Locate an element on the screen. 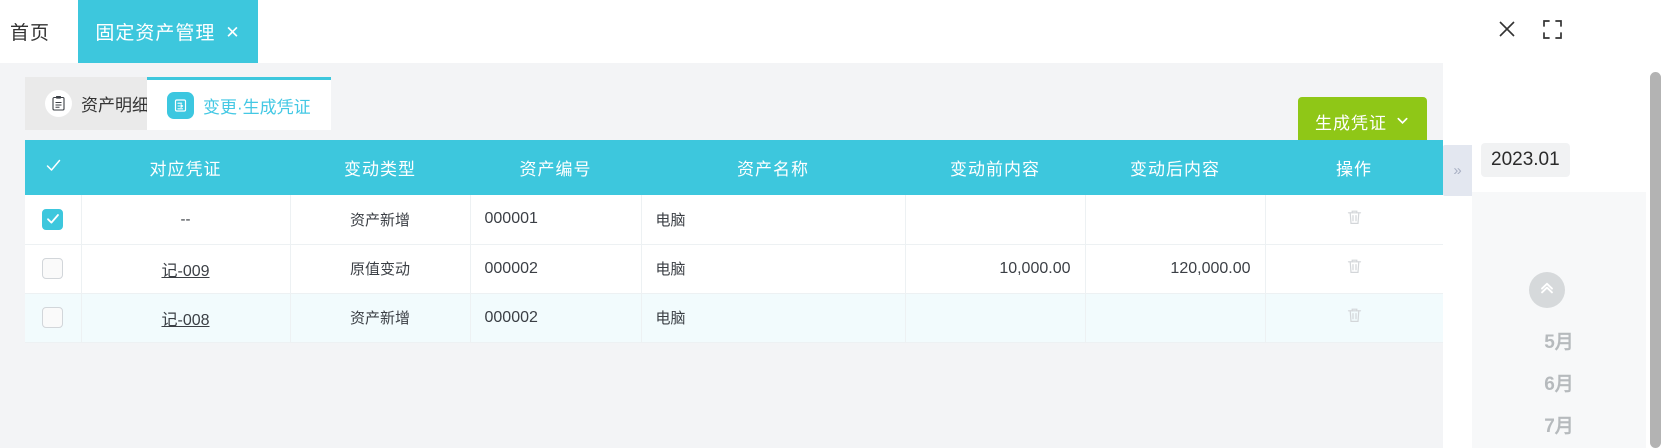 The width and height of the screenshot is (1663, 448). select-all-checkbox is located at coordinates (53, 167).